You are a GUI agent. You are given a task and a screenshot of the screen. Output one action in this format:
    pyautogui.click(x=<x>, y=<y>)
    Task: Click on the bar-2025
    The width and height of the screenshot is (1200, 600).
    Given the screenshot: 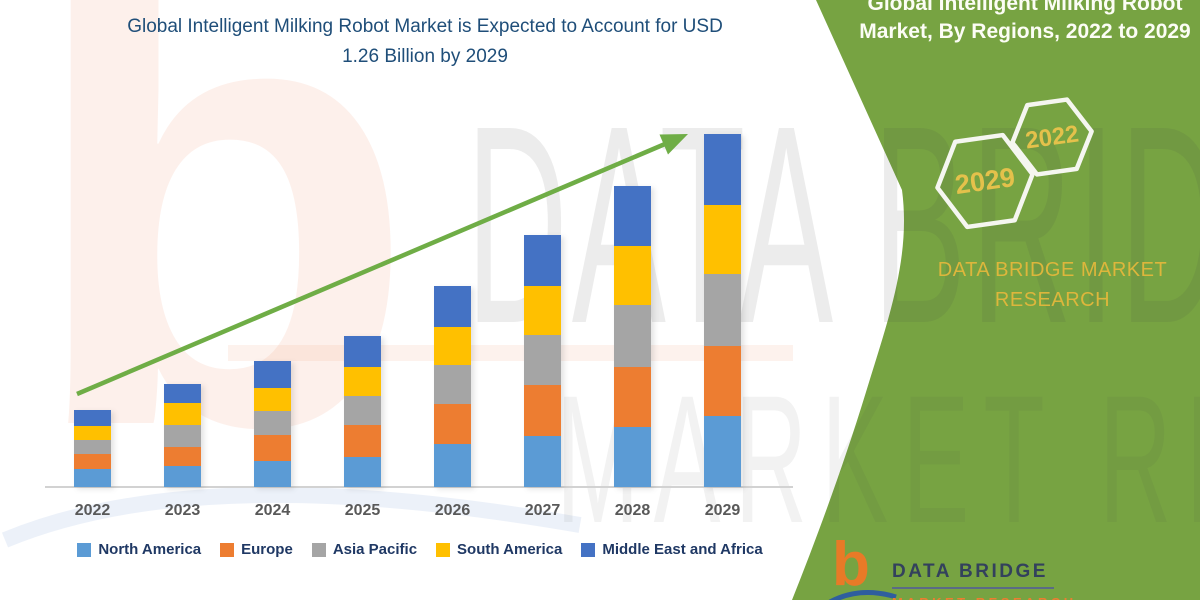 What is the action you would take?
    pyautogui.click(x=362, y=411)
    